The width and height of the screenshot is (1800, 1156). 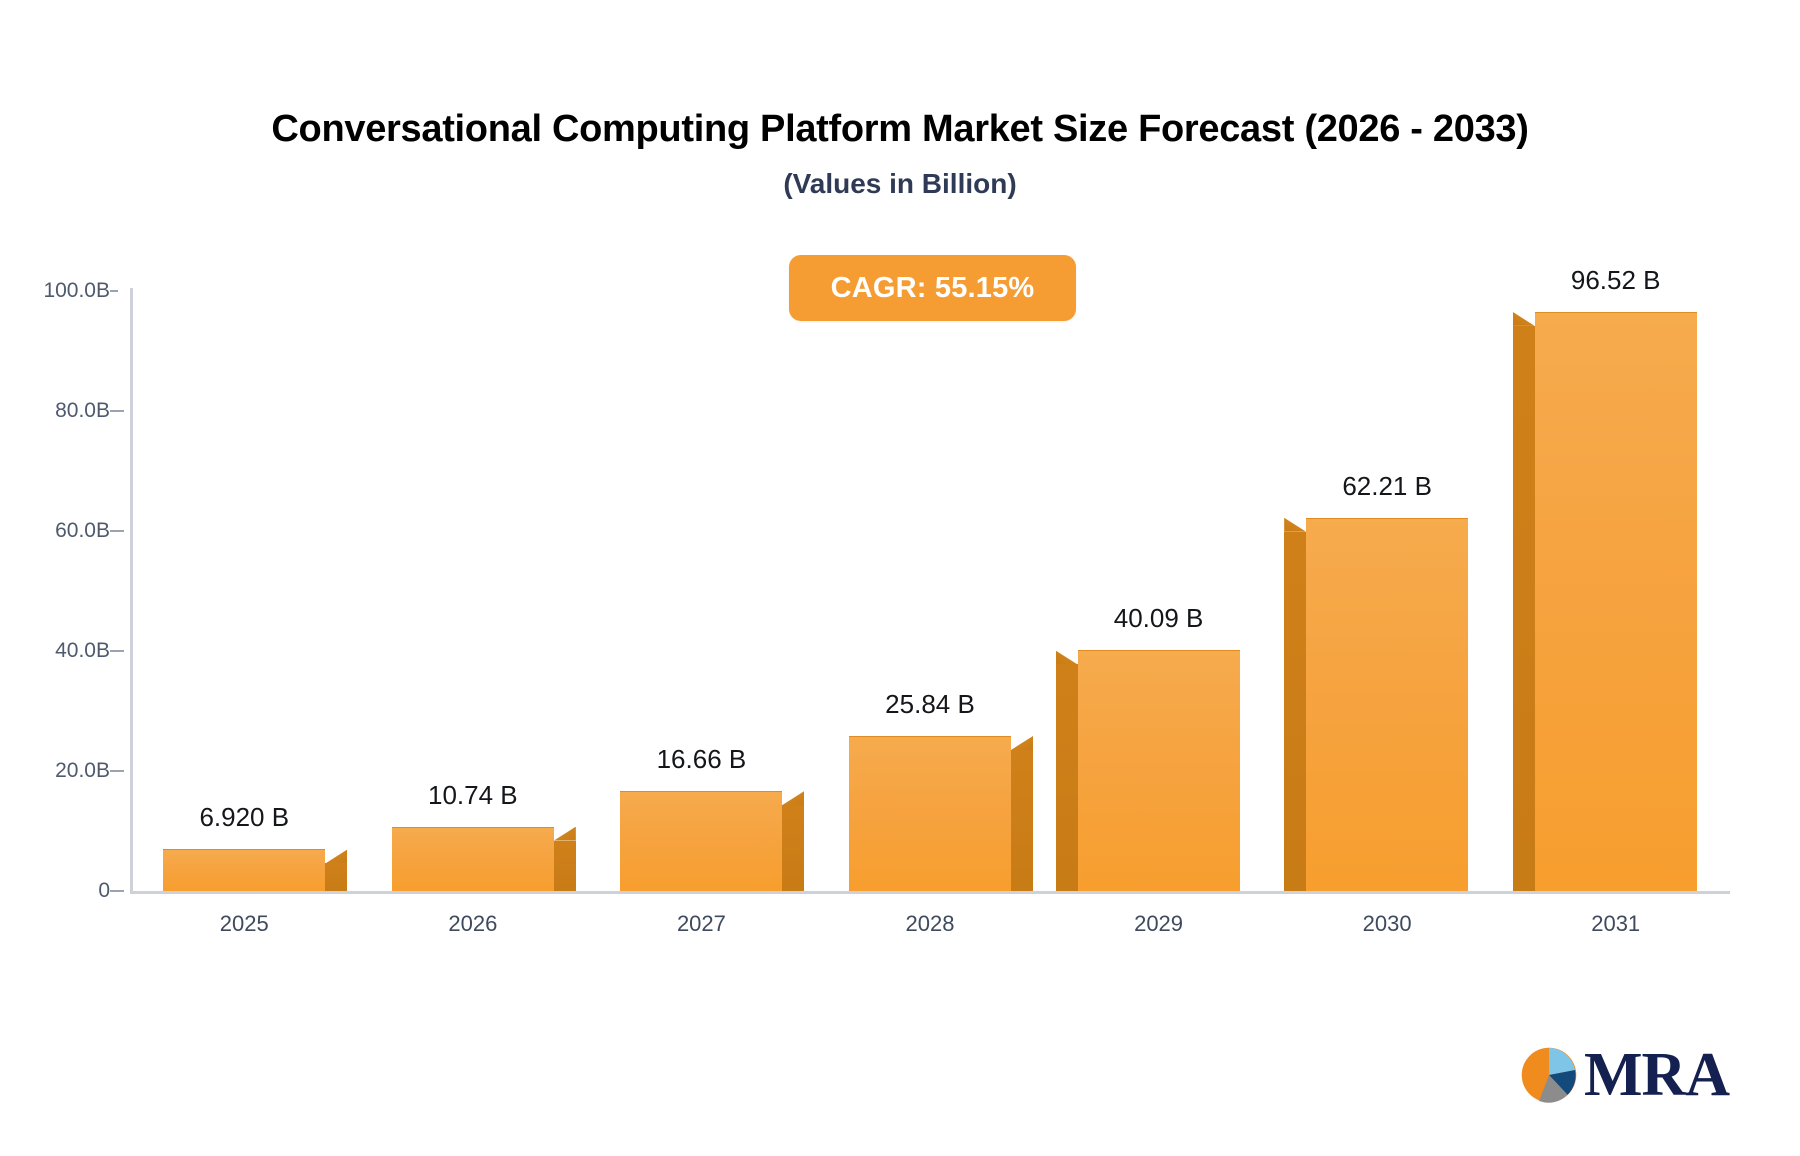 I want to click on bar-column: 16.66 B, so click(x=712, y=591).